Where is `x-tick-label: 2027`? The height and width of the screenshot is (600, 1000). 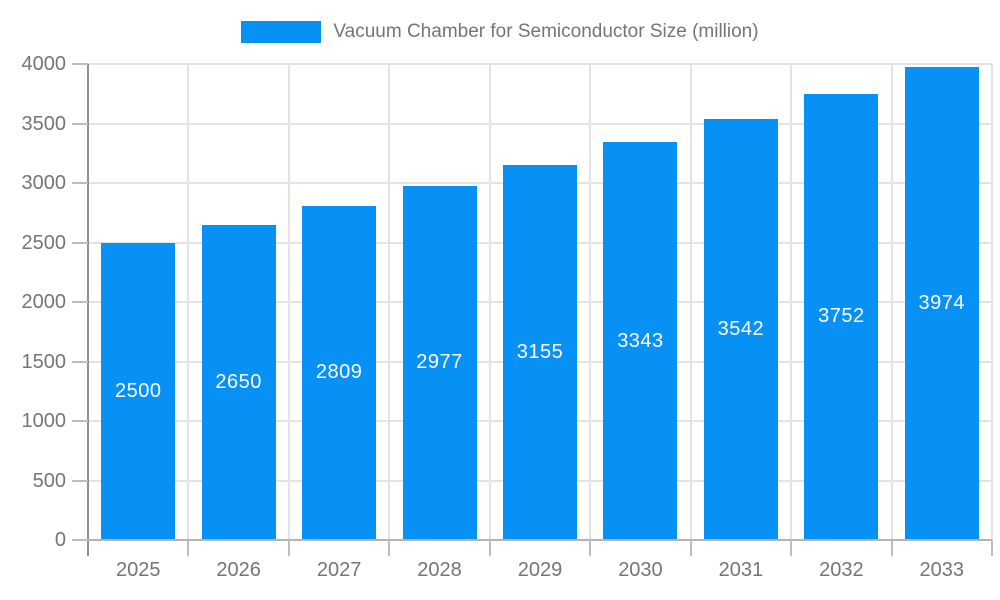
x-tick-label: 2027 is located at coordinates (339, 570).